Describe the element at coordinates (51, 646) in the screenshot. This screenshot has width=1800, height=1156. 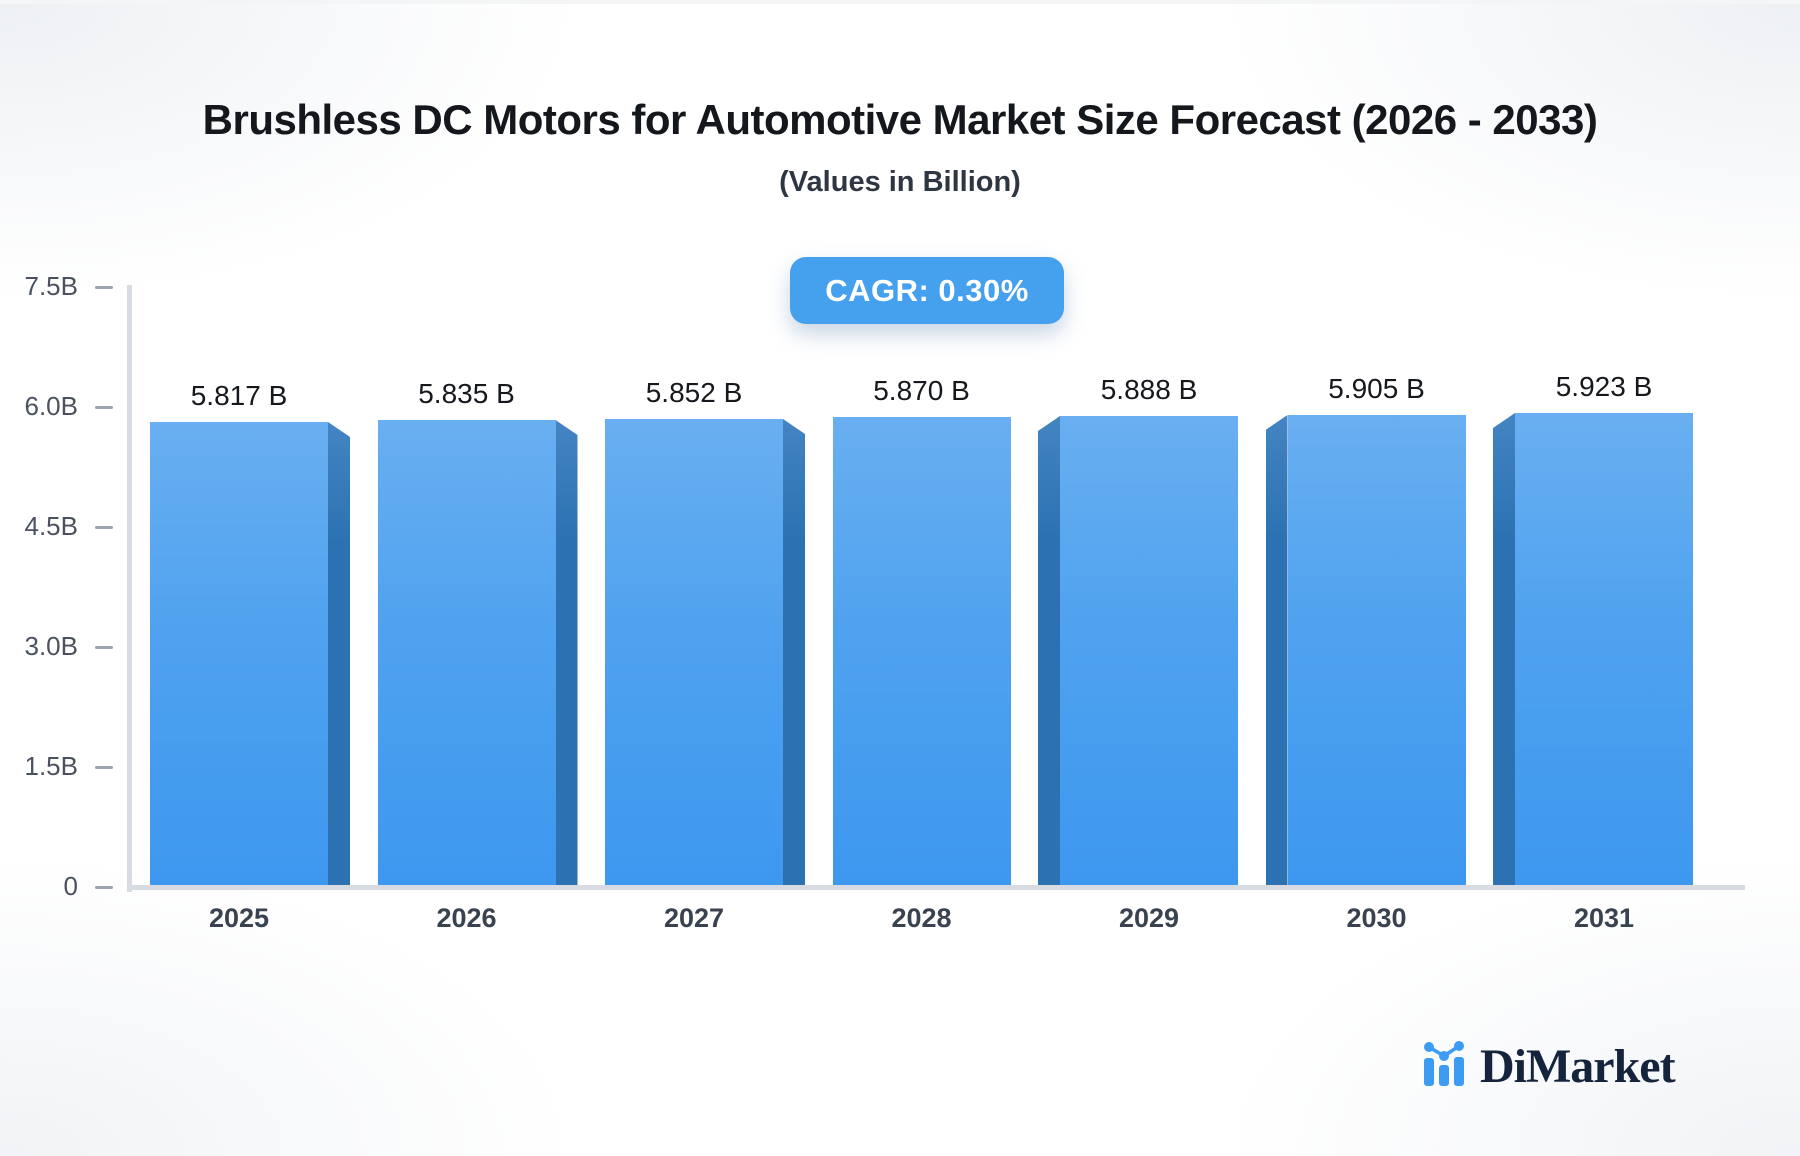
I see `y-tick-label: 3.0B` at that location.